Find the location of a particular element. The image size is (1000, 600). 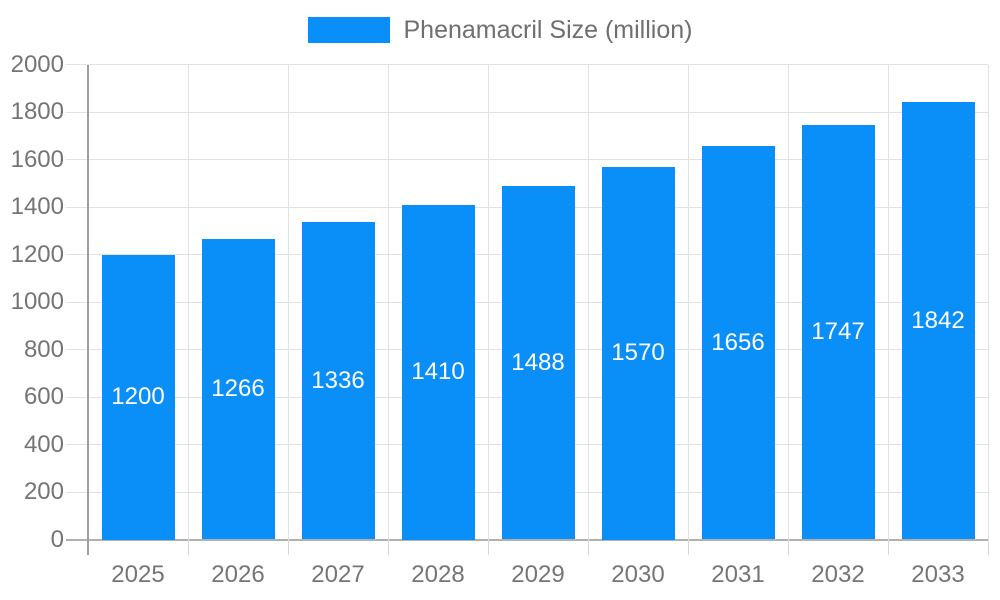

bar-2025: 1200 is located at coordinates (138, 397).